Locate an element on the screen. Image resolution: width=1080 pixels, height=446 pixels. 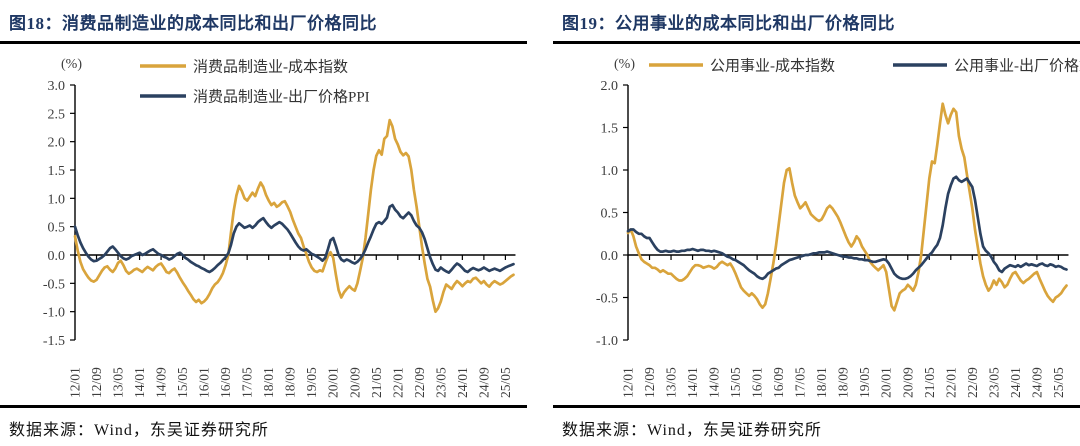
legend-label-0: 公用事业-成本指数 is located at coordinates (772, 66).